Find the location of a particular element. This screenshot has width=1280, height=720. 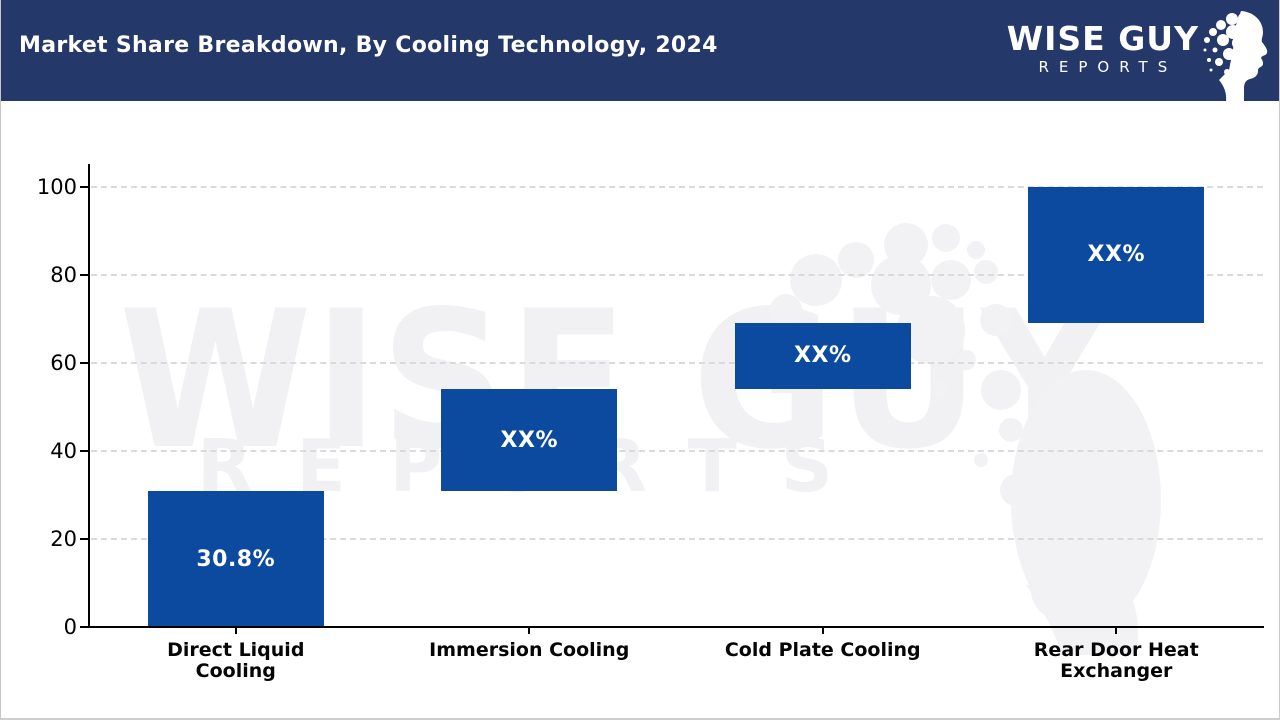

bar-1: 30.8% is located at coordinates (235, 559).